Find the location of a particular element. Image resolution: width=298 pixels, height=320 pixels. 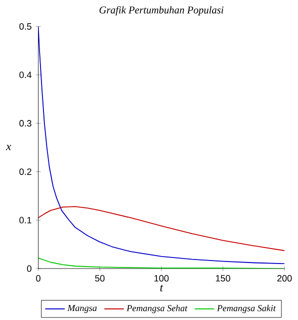

y-tick-label: 0.5 is located at coordinates (25, 26).